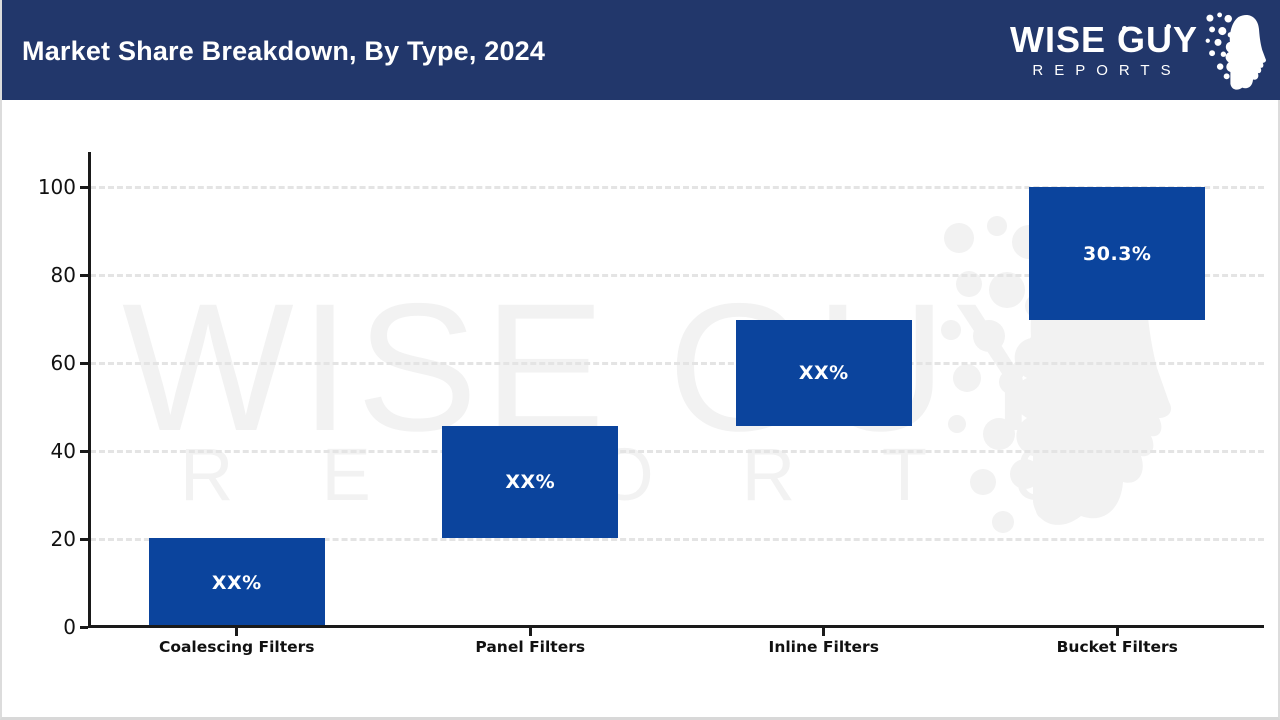  What do you see at coordinates (666, 474) in the screenshot?
I see `watermark-subtext: REPORTS` at bounding box center [666, 474].